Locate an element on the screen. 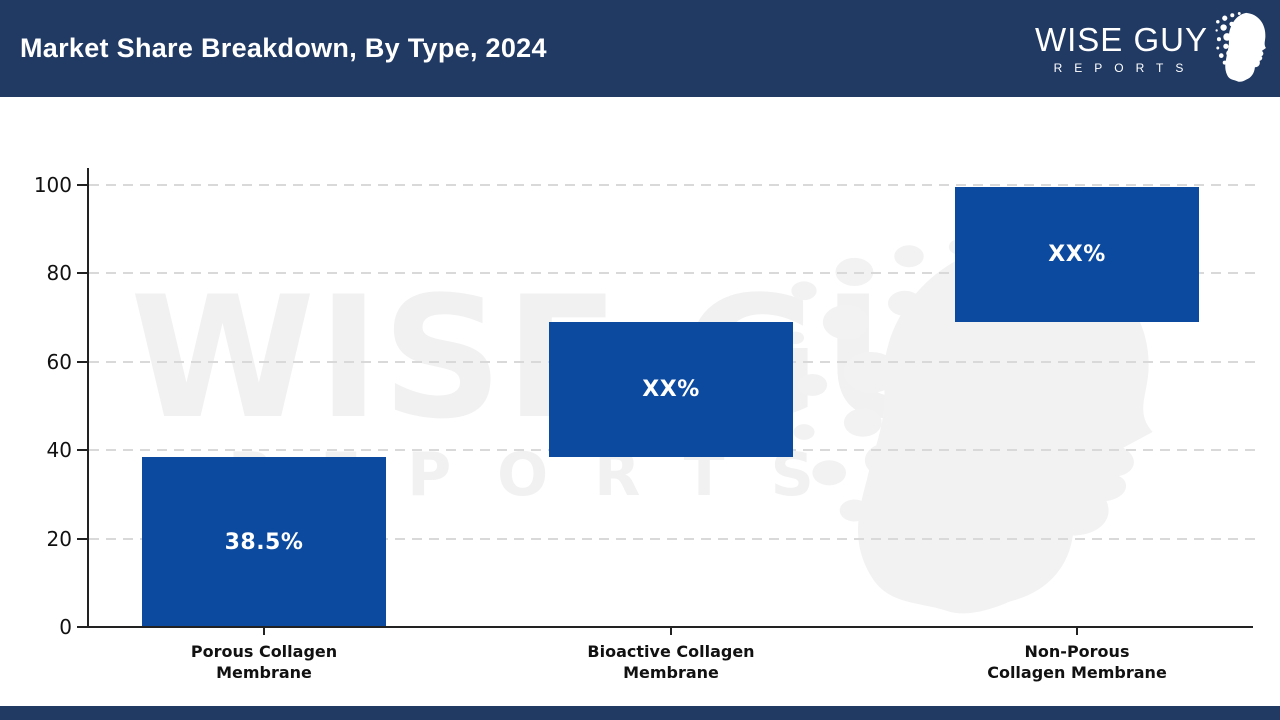 This screenshot has width=1280, height=720. y-tick-label-100: 100 is located at coordinates (52, 185).